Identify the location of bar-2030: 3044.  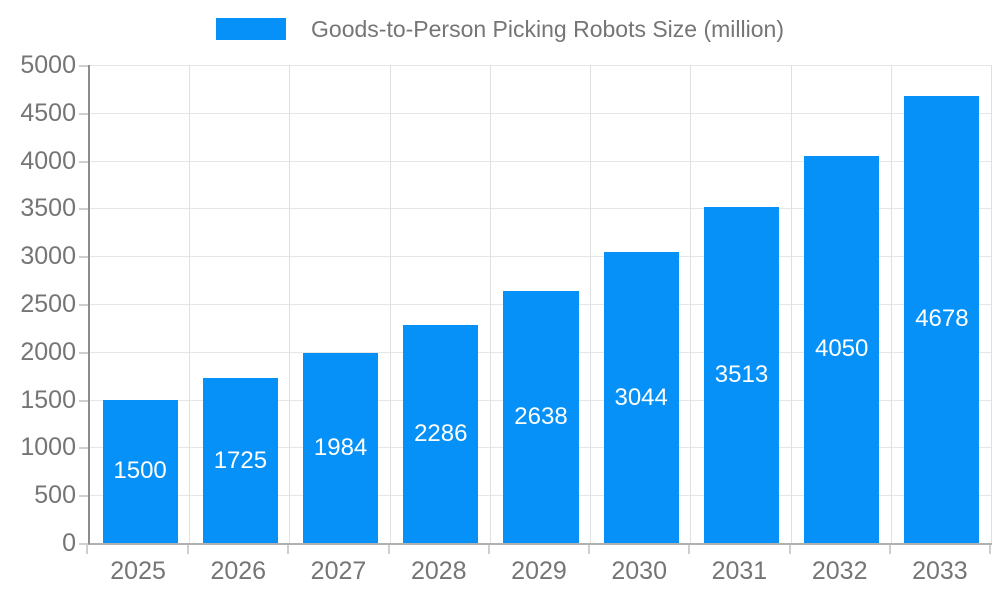
(641, 397).